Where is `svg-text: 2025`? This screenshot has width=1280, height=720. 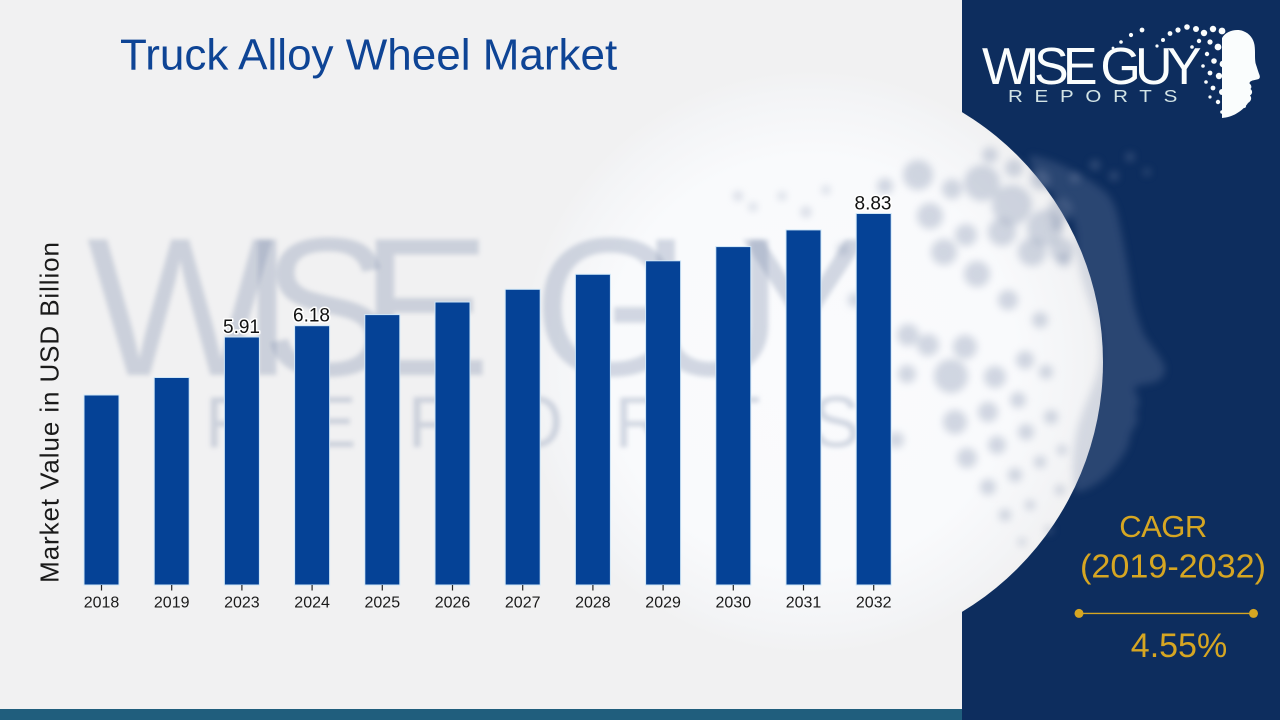
svg-text: 2025 is located at coordinates (383, 603).